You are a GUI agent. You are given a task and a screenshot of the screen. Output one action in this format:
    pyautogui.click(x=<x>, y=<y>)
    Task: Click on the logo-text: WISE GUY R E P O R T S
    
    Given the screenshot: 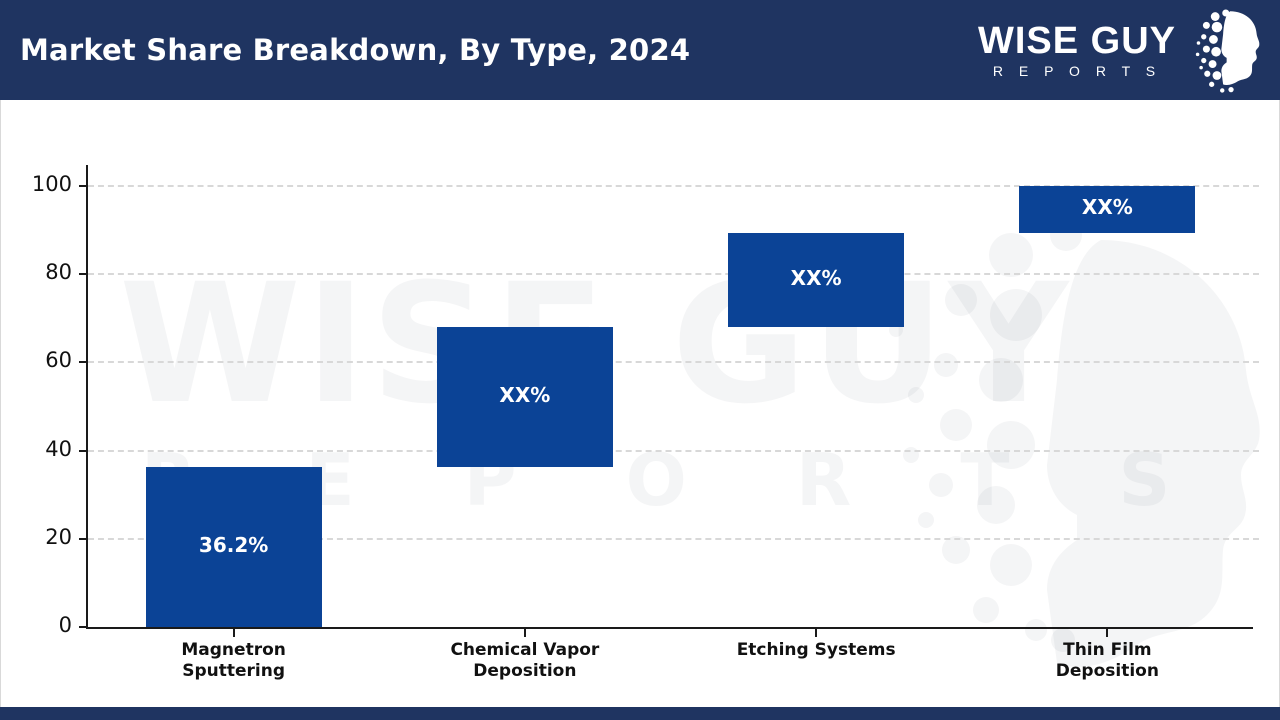 What is the action you would take?
    pyautogui.click(x=1077, y=50)
    